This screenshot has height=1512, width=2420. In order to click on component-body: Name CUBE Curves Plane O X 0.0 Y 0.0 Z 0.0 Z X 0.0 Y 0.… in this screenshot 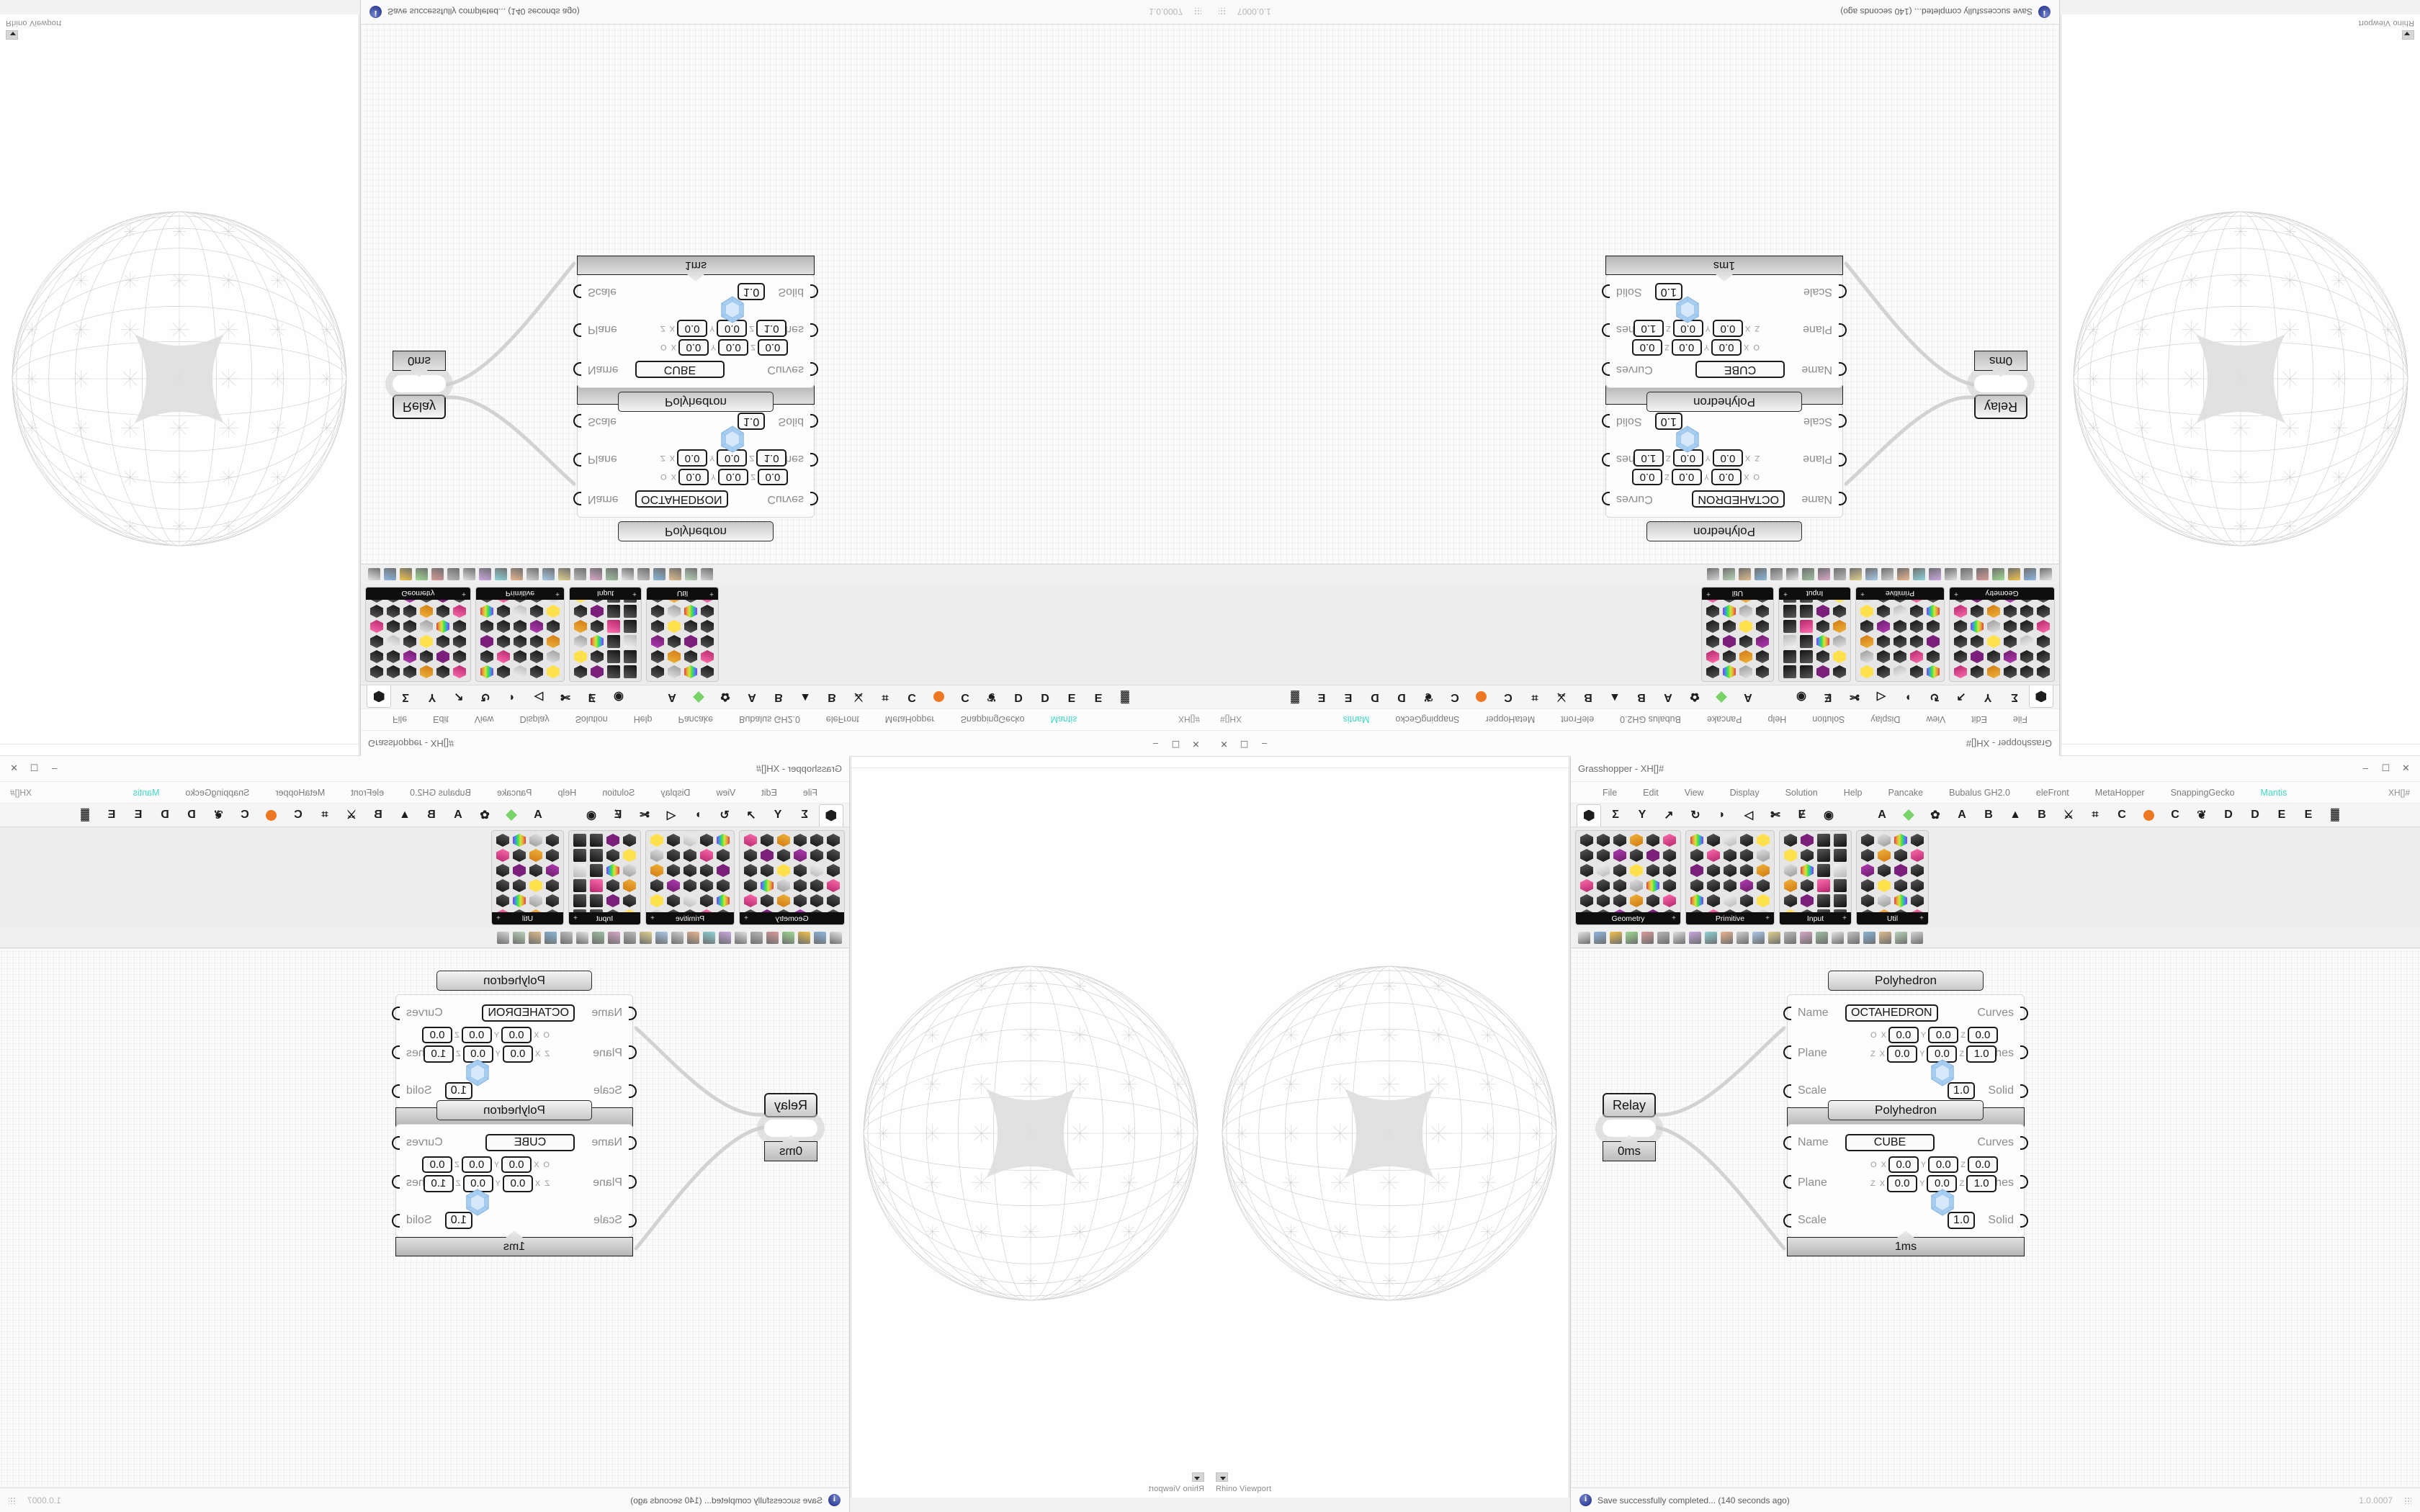, I will do `click(514, 1181)`.